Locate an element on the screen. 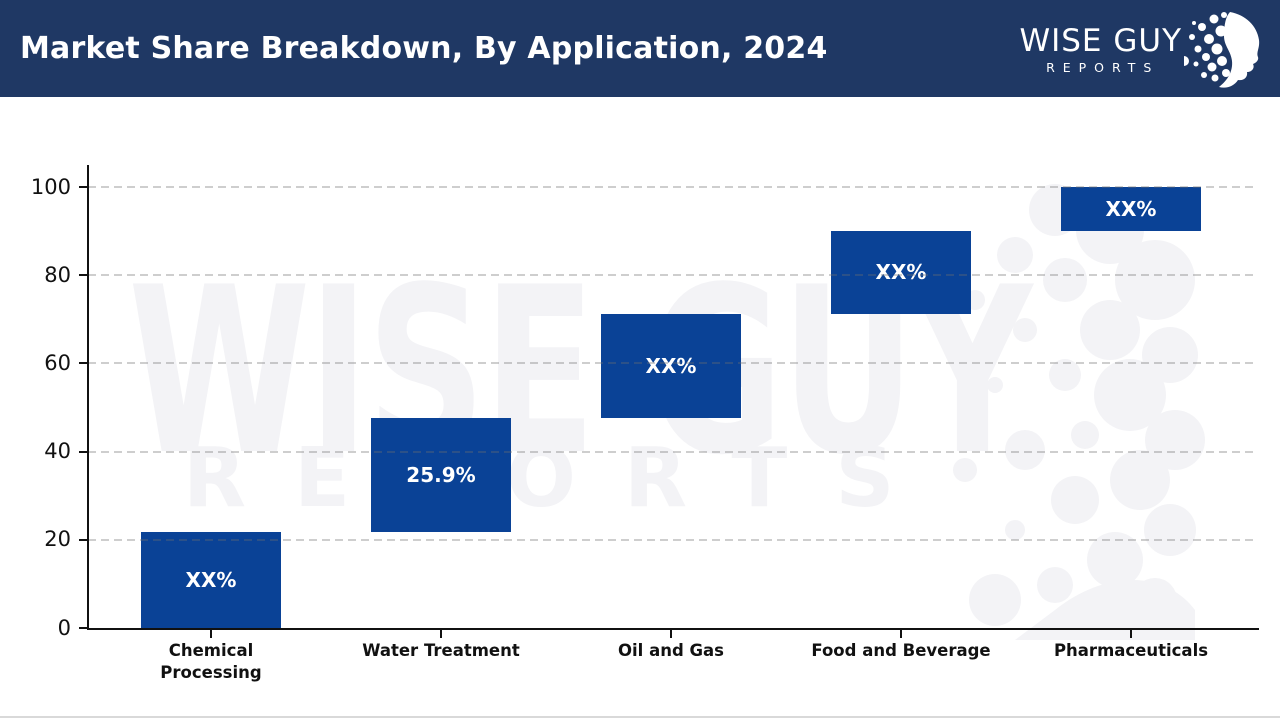 The width and height of the screenshot is (1280, 720). y-tick-label: 40 is located at coordinates (57, 451).